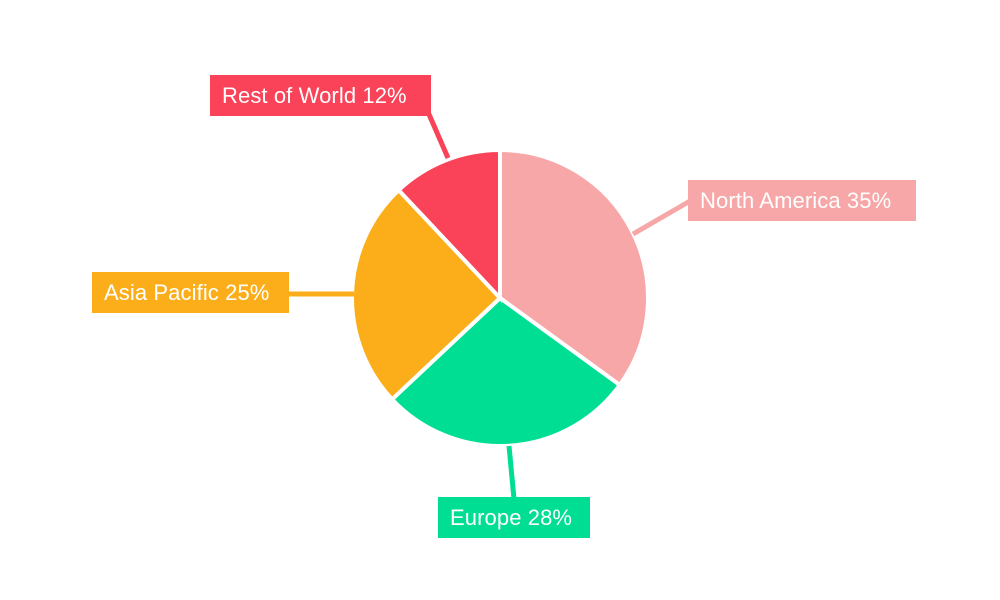 The height and width of the screenshot is (600, 1000). I want to click on pie-label-north-america-text: North America 35%, so click(796, 200).